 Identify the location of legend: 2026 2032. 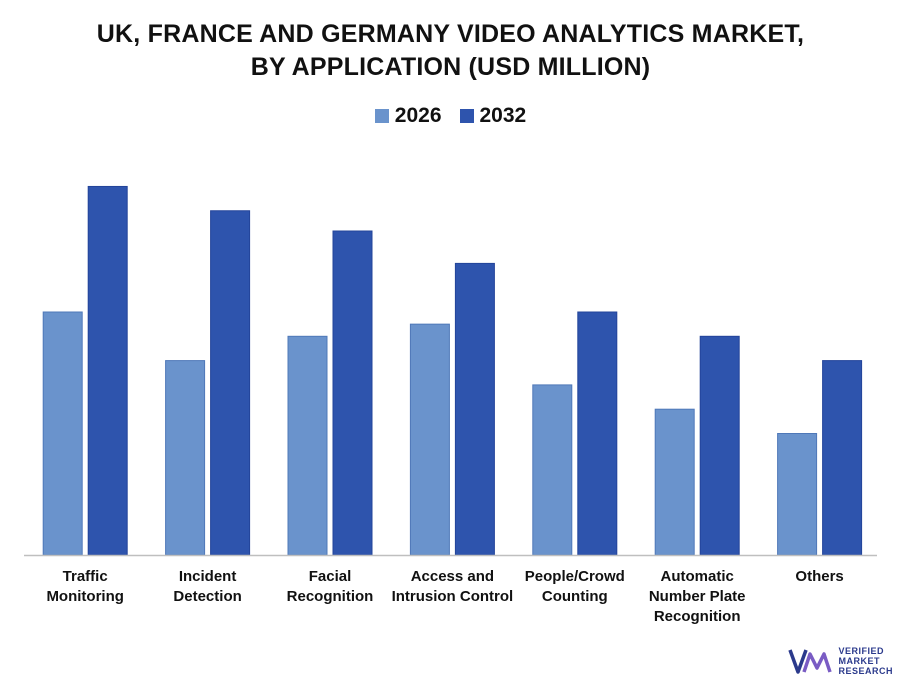
(450, 116).